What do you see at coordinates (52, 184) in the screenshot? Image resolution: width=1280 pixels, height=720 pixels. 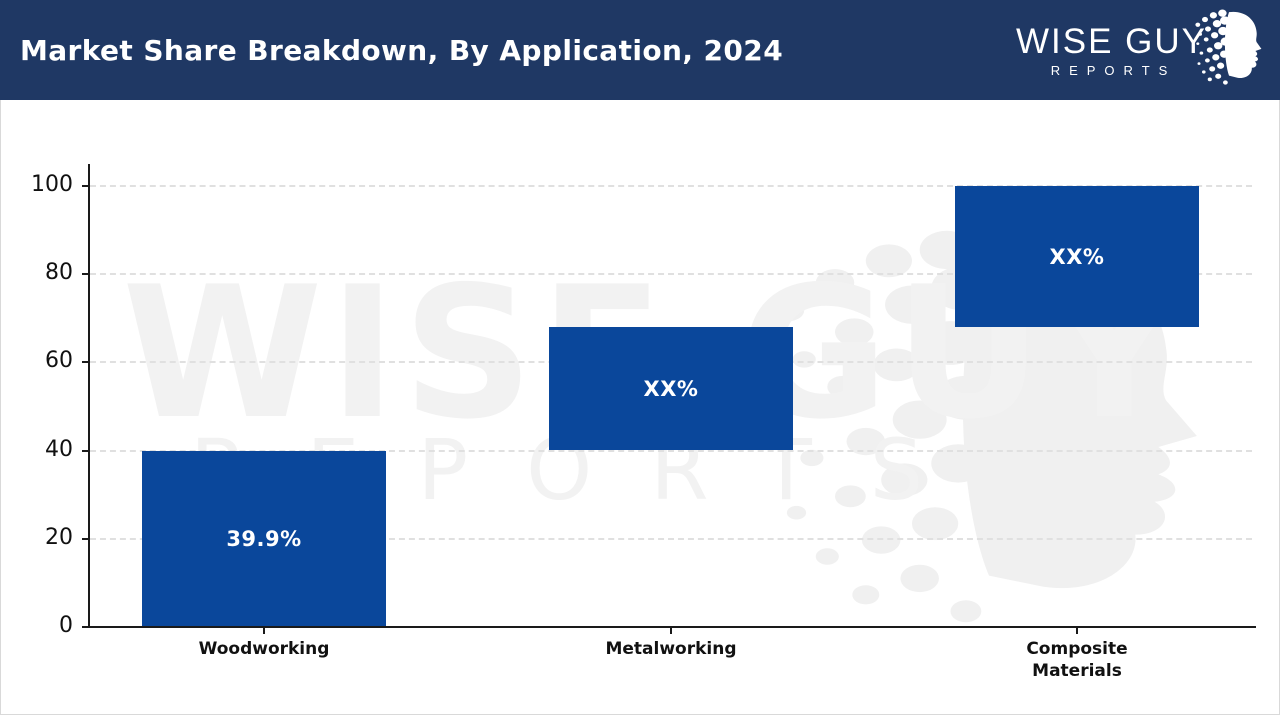 I see `y-axis-tick-label: 100` at bounding box center [52, 184].